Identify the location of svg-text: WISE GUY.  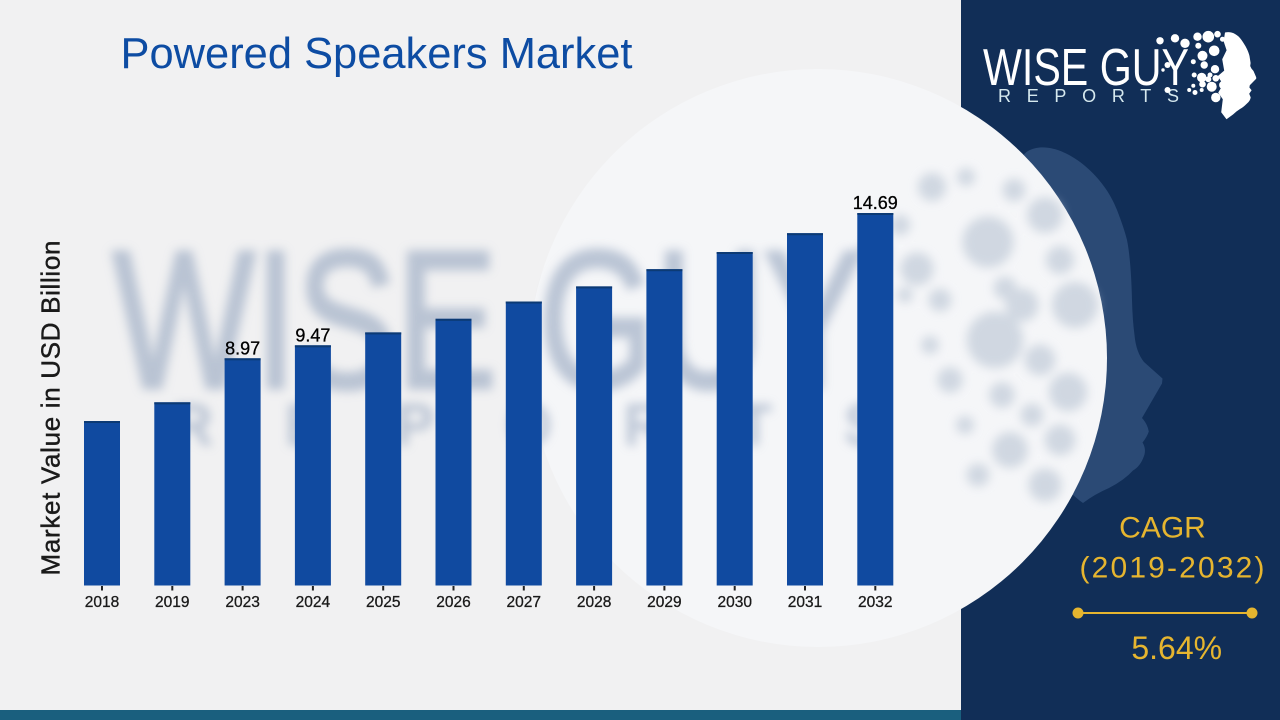
(1086, 67).